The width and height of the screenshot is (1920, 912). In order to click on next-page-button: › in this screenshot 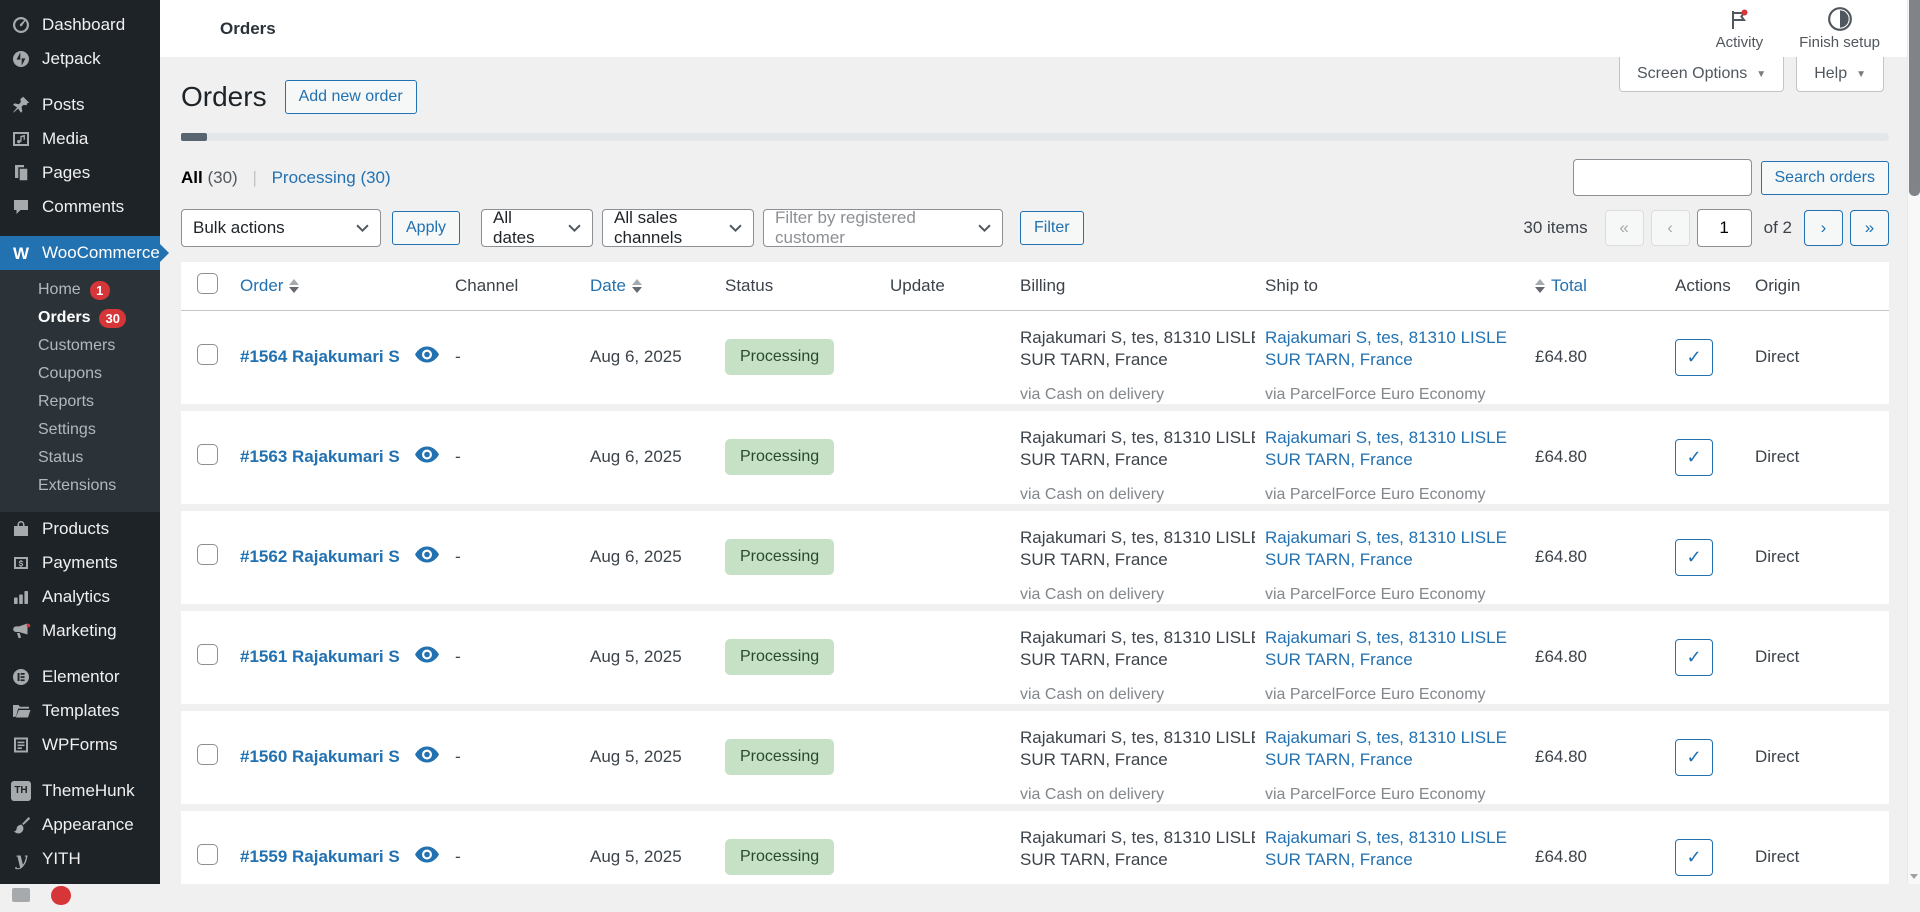, I will do `click(1823, 228)`.